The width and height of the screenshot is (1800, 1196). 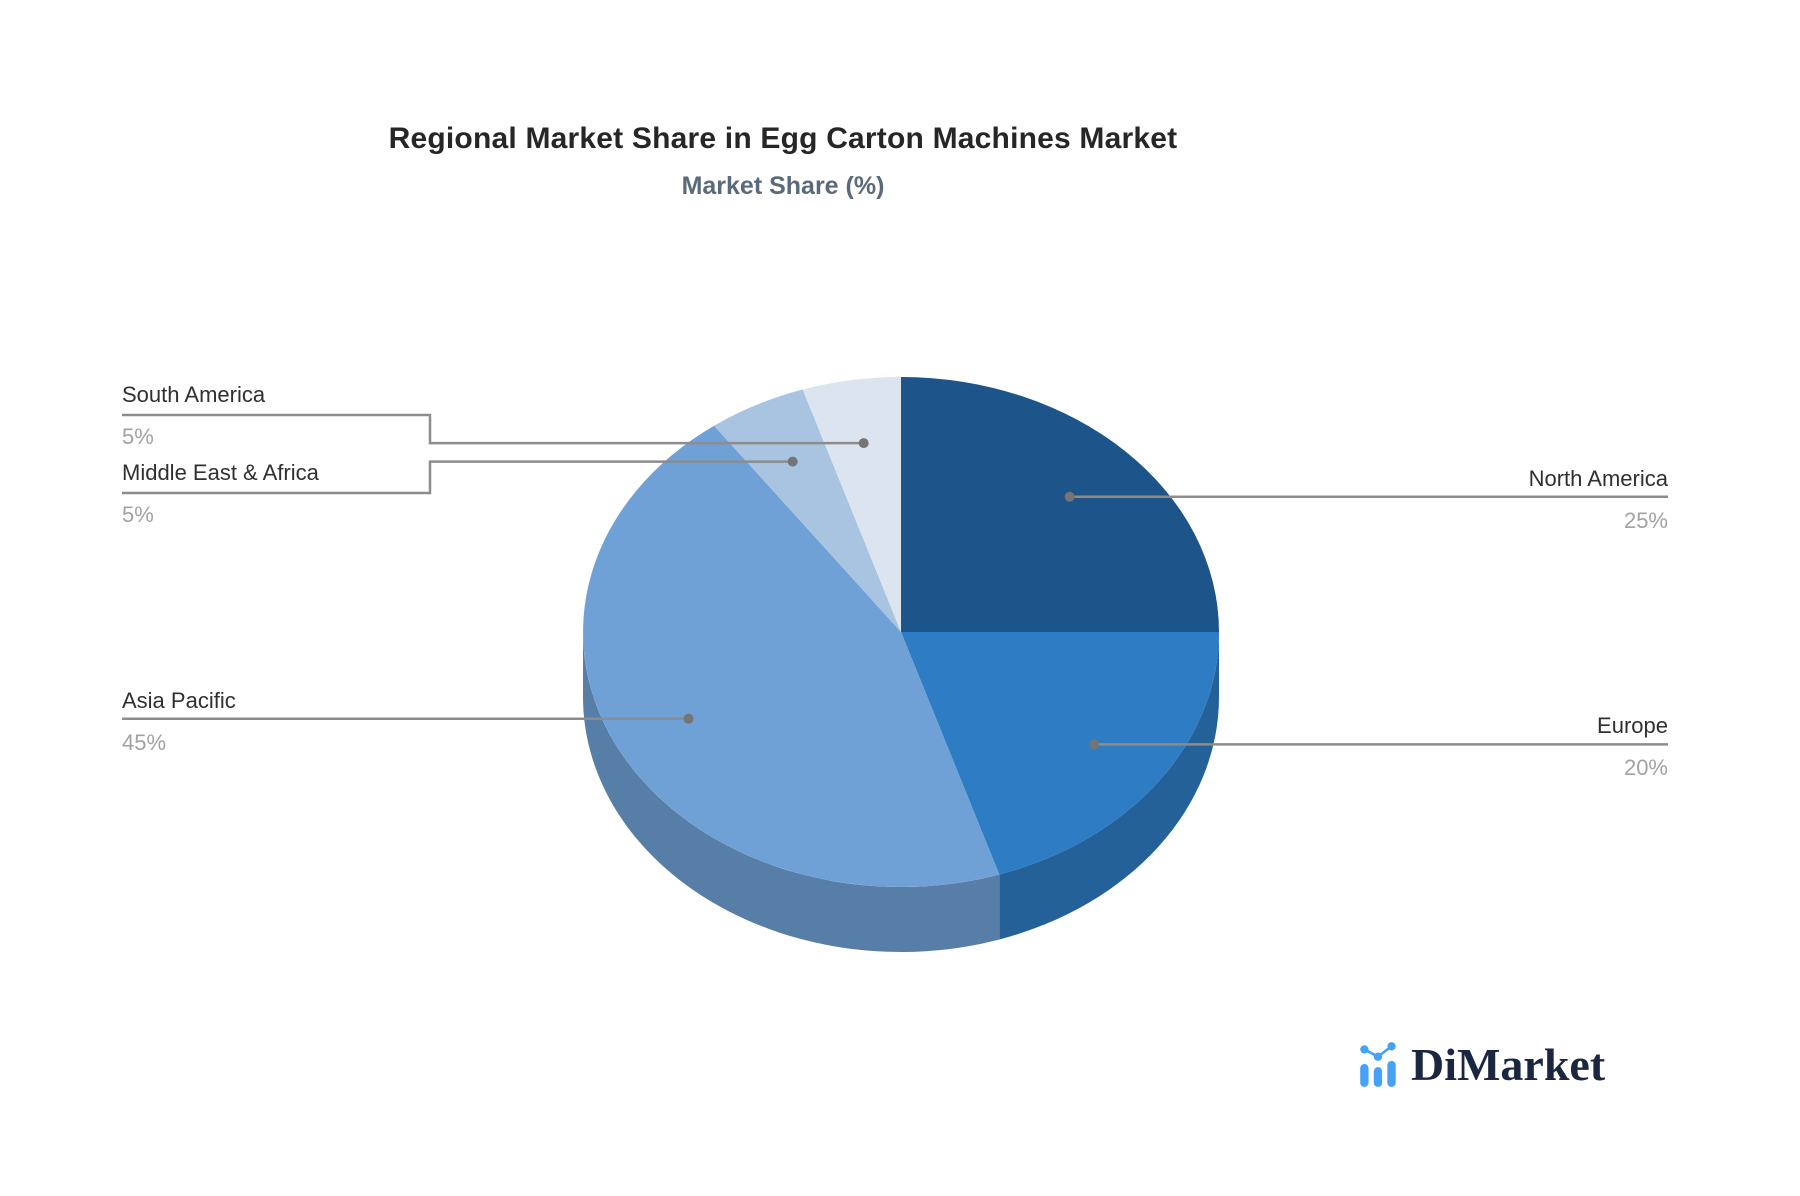 What do you see at coordinates (179, 700) in the screenshot?
I see `slice-label: Asia Pacific` at bounding box center [179, 700].